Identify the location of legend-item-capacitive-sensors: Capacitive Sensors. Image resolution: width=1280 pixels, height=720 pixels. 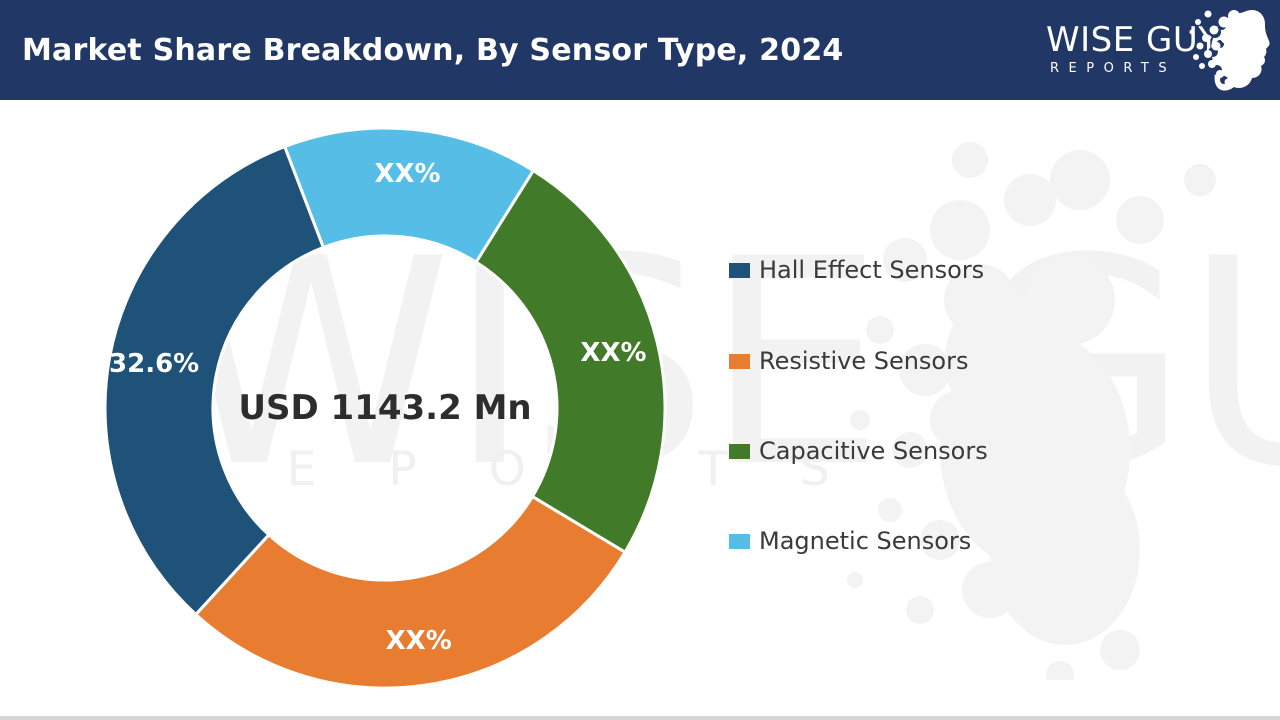
(858, 451).